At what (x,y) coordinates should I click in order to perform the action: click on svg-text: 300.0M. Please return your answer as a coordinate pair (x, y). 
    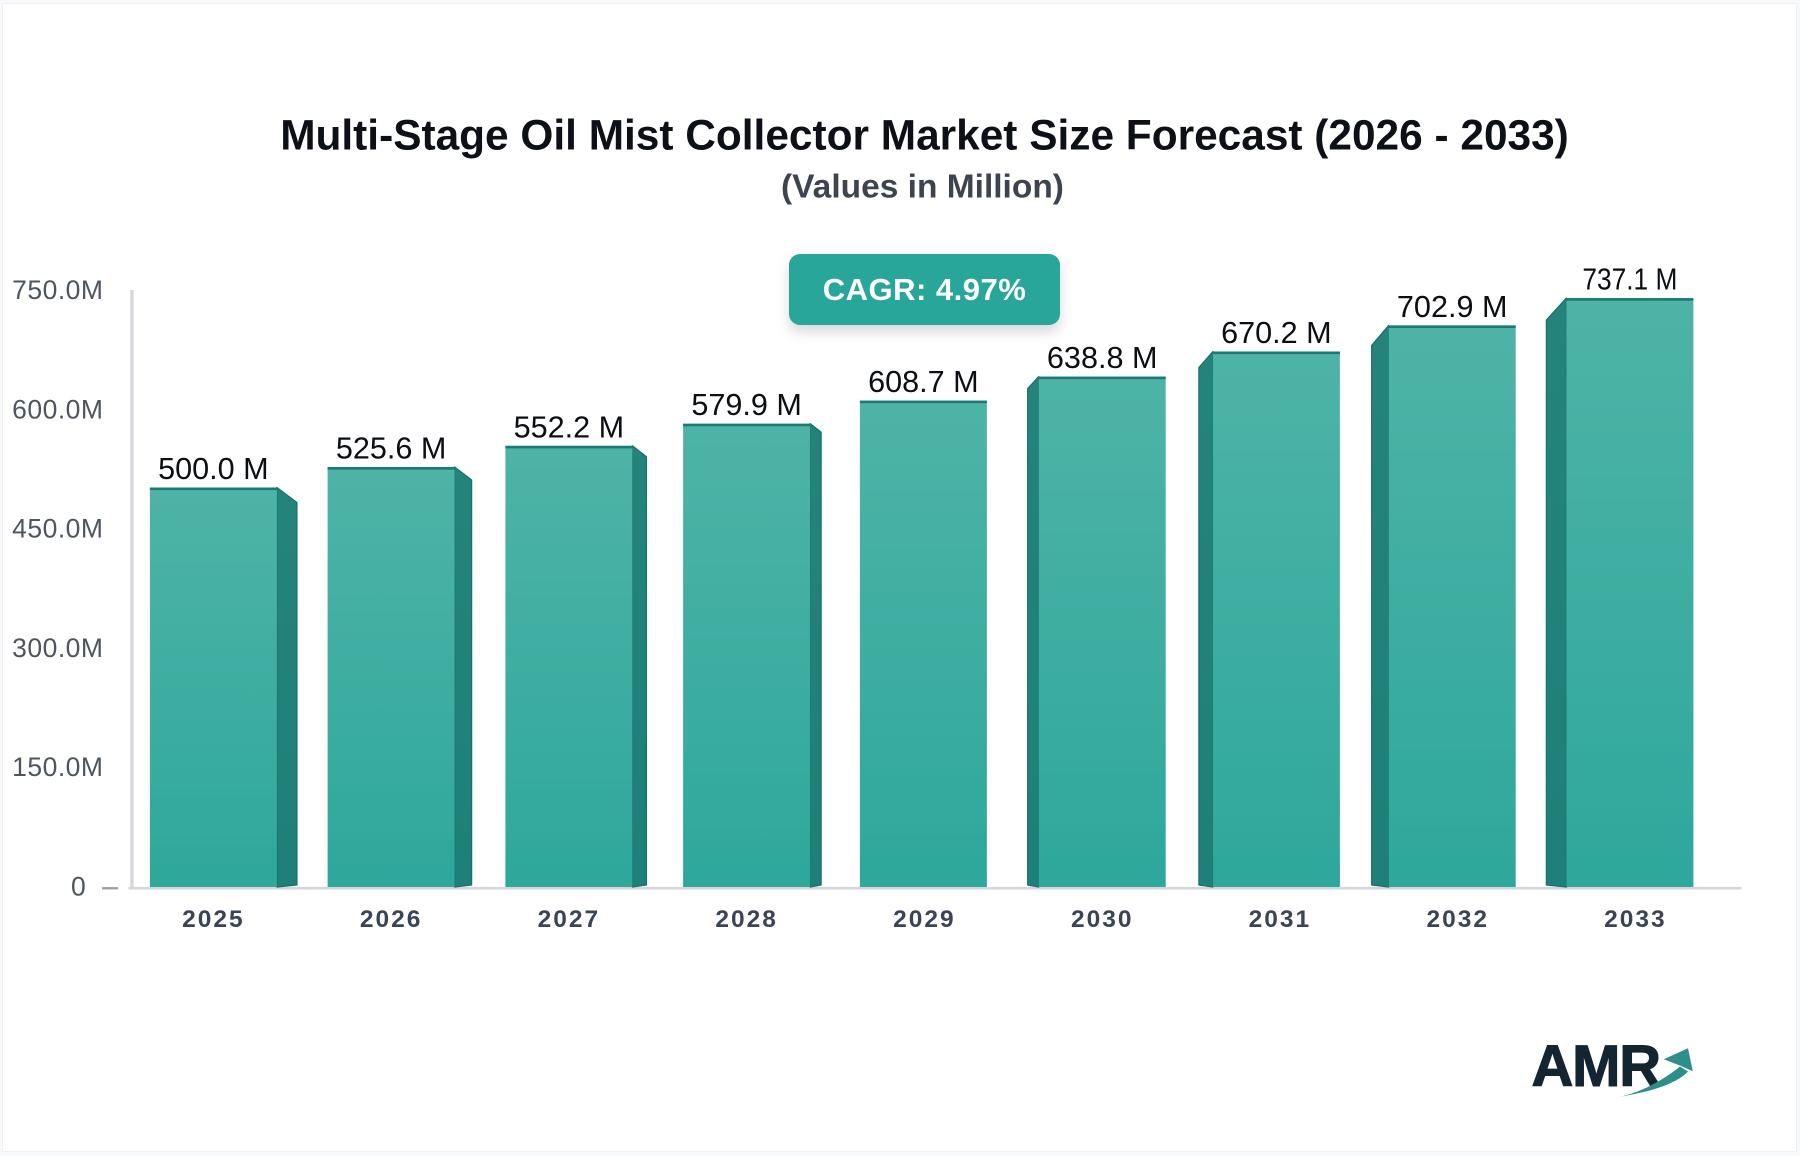
    Looking at the image, I should click on (57, 648).